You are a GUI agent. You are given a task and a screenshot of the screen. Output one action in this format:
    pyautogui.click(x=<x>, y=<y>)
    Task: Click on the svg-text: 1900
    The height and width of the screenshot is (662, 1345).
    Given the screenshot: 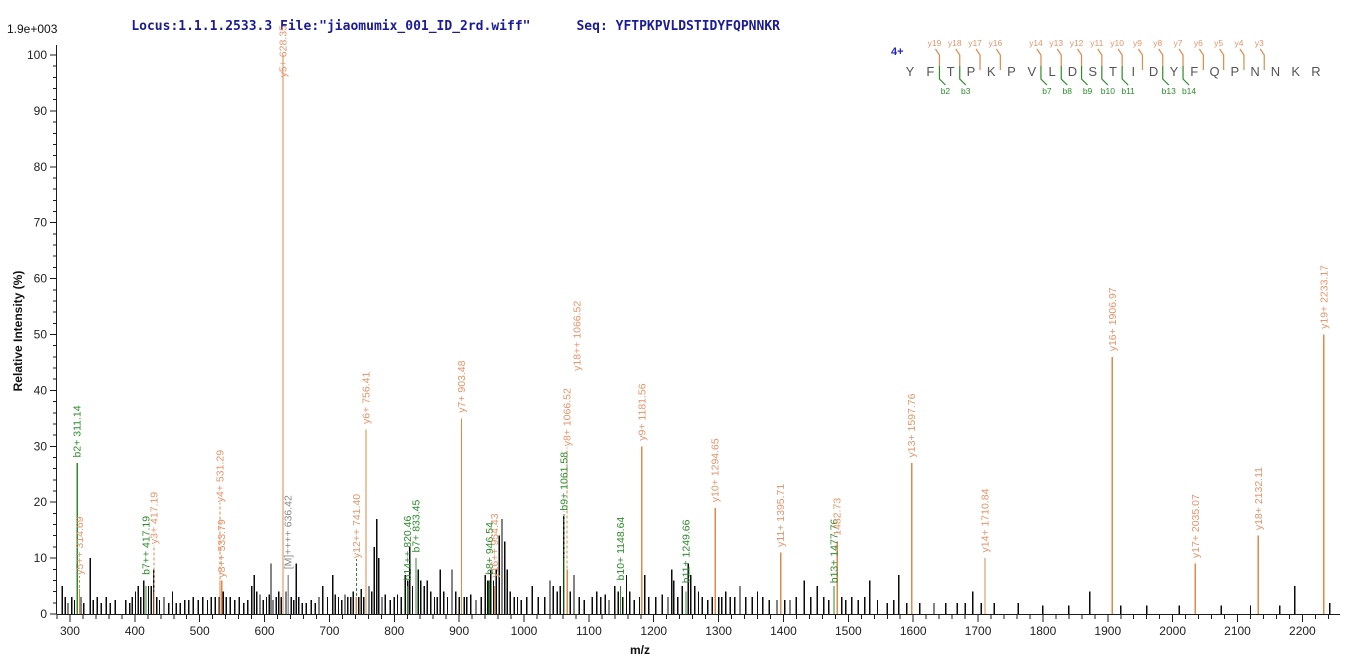 What is the action you would take?
    pyautogui.click(x=1107, y=631)
    